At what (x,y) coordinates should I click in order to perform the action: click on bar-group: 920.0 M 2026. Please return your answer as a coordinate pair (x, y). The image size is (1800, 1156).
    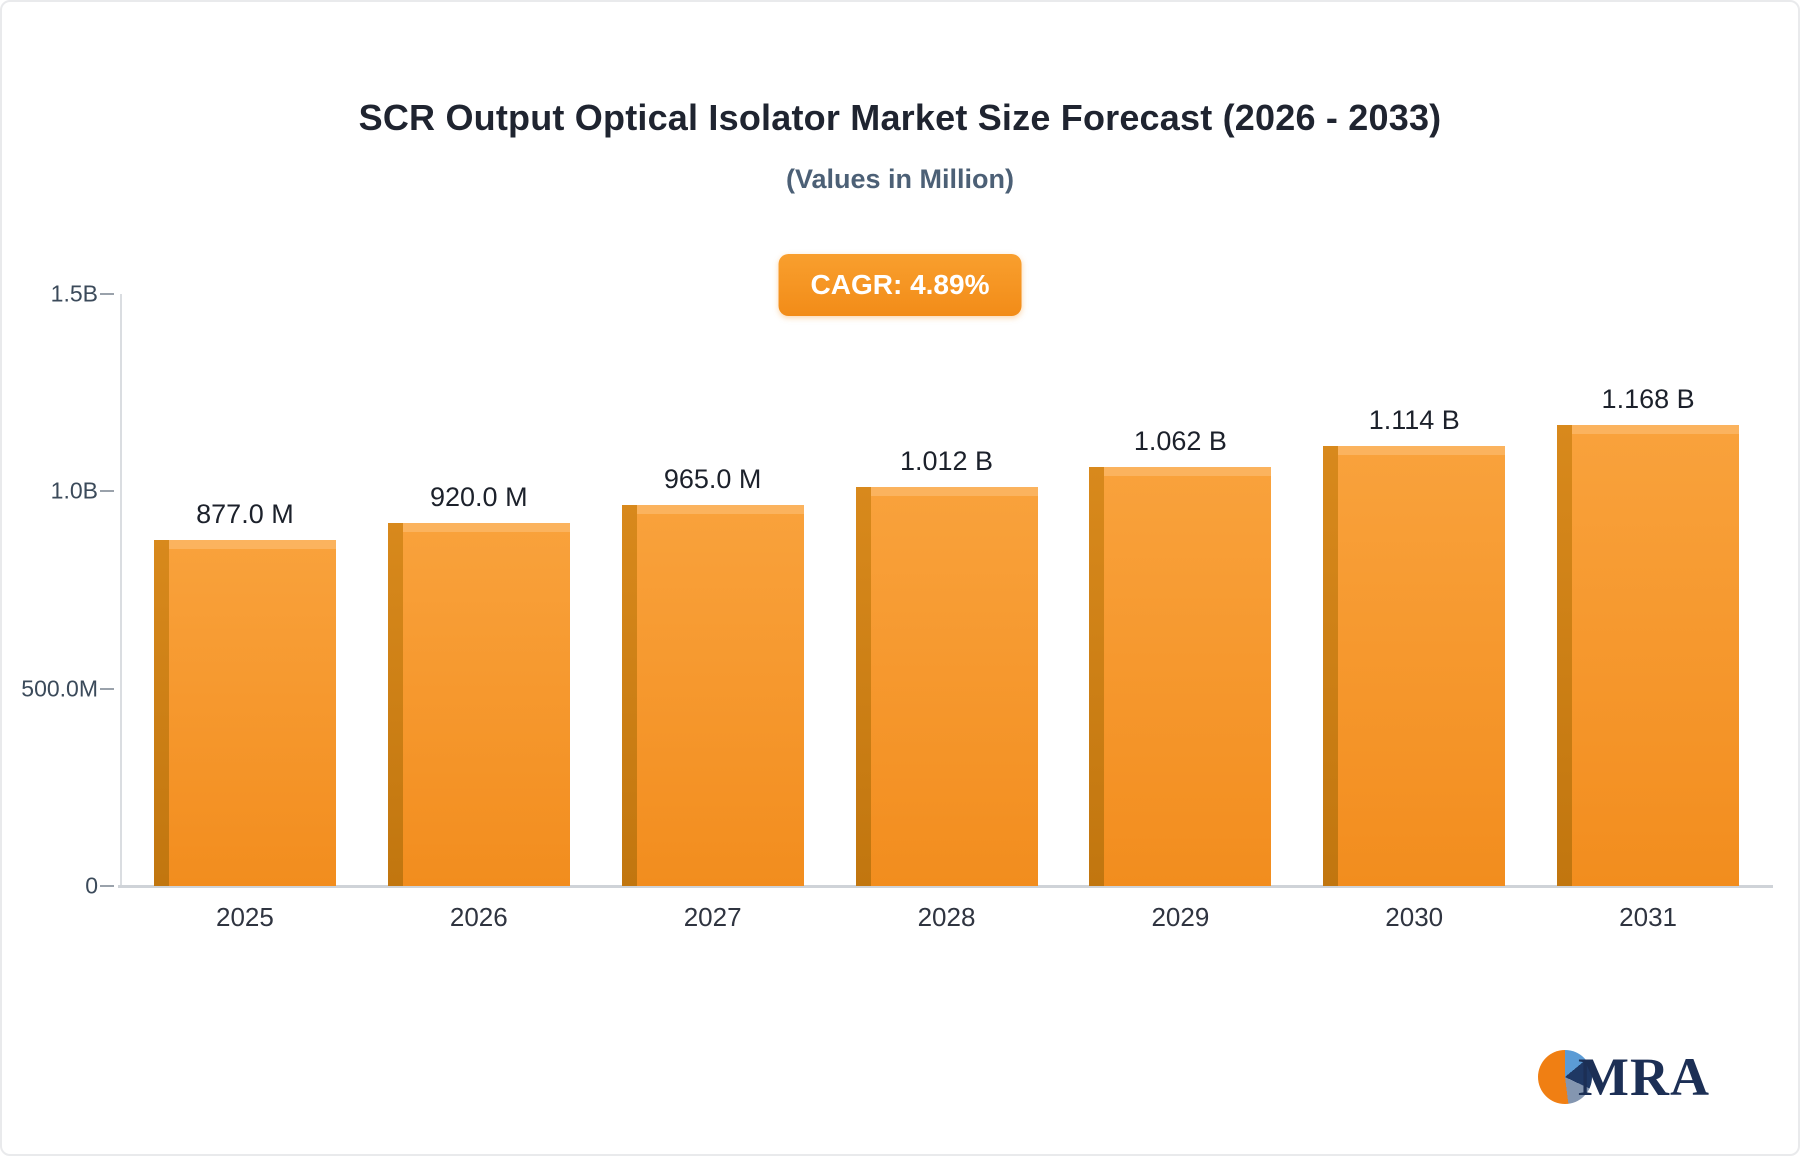
    Looking at the image, I should click on (479, 613).